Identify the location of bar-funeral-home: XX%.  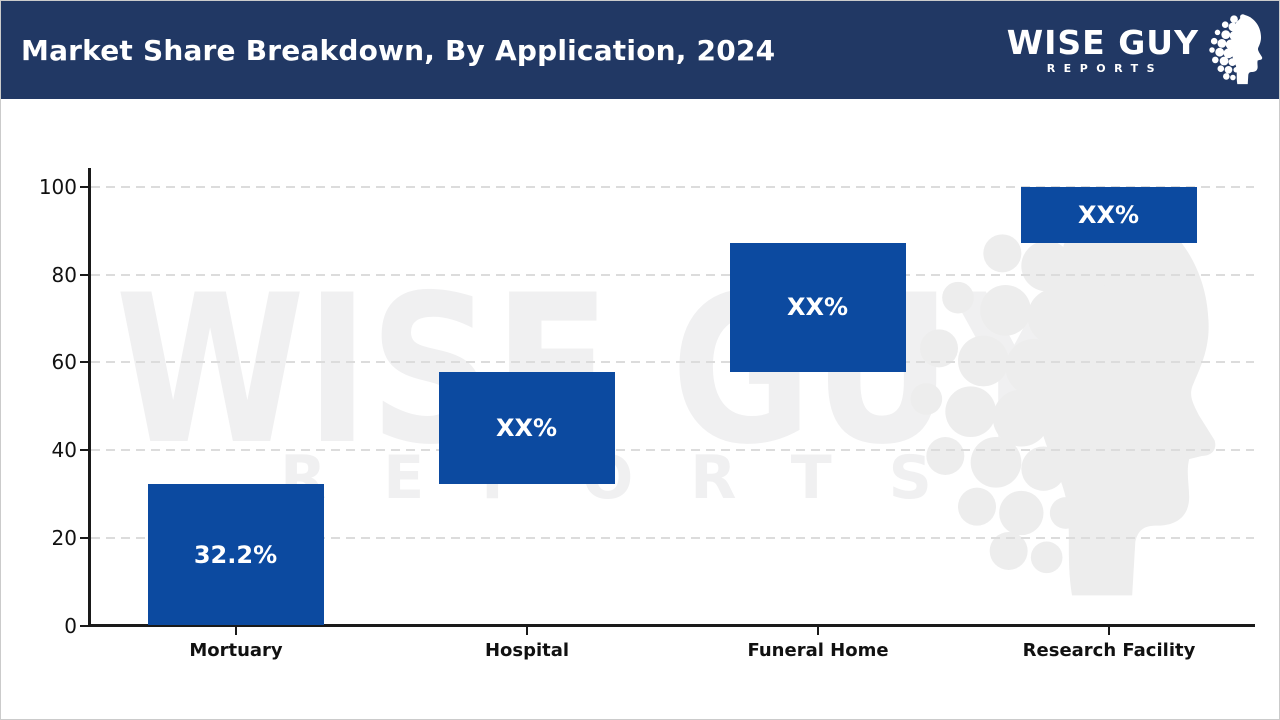
(817, 307).